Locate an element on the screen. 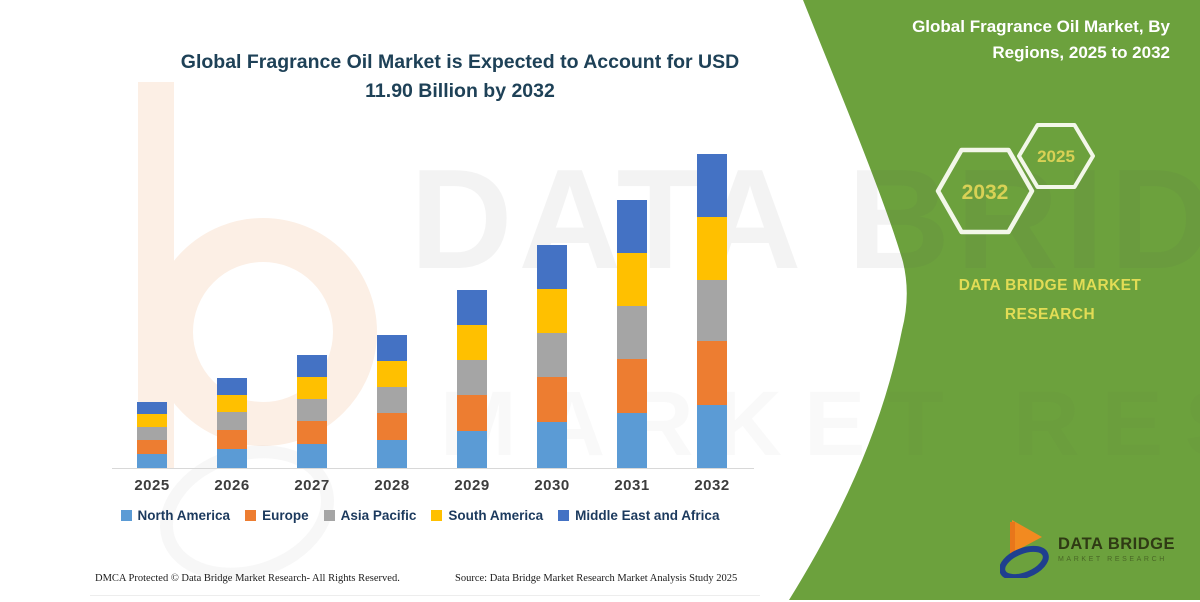  x-axis-label: 2029 is located at coordinates (472, 485).